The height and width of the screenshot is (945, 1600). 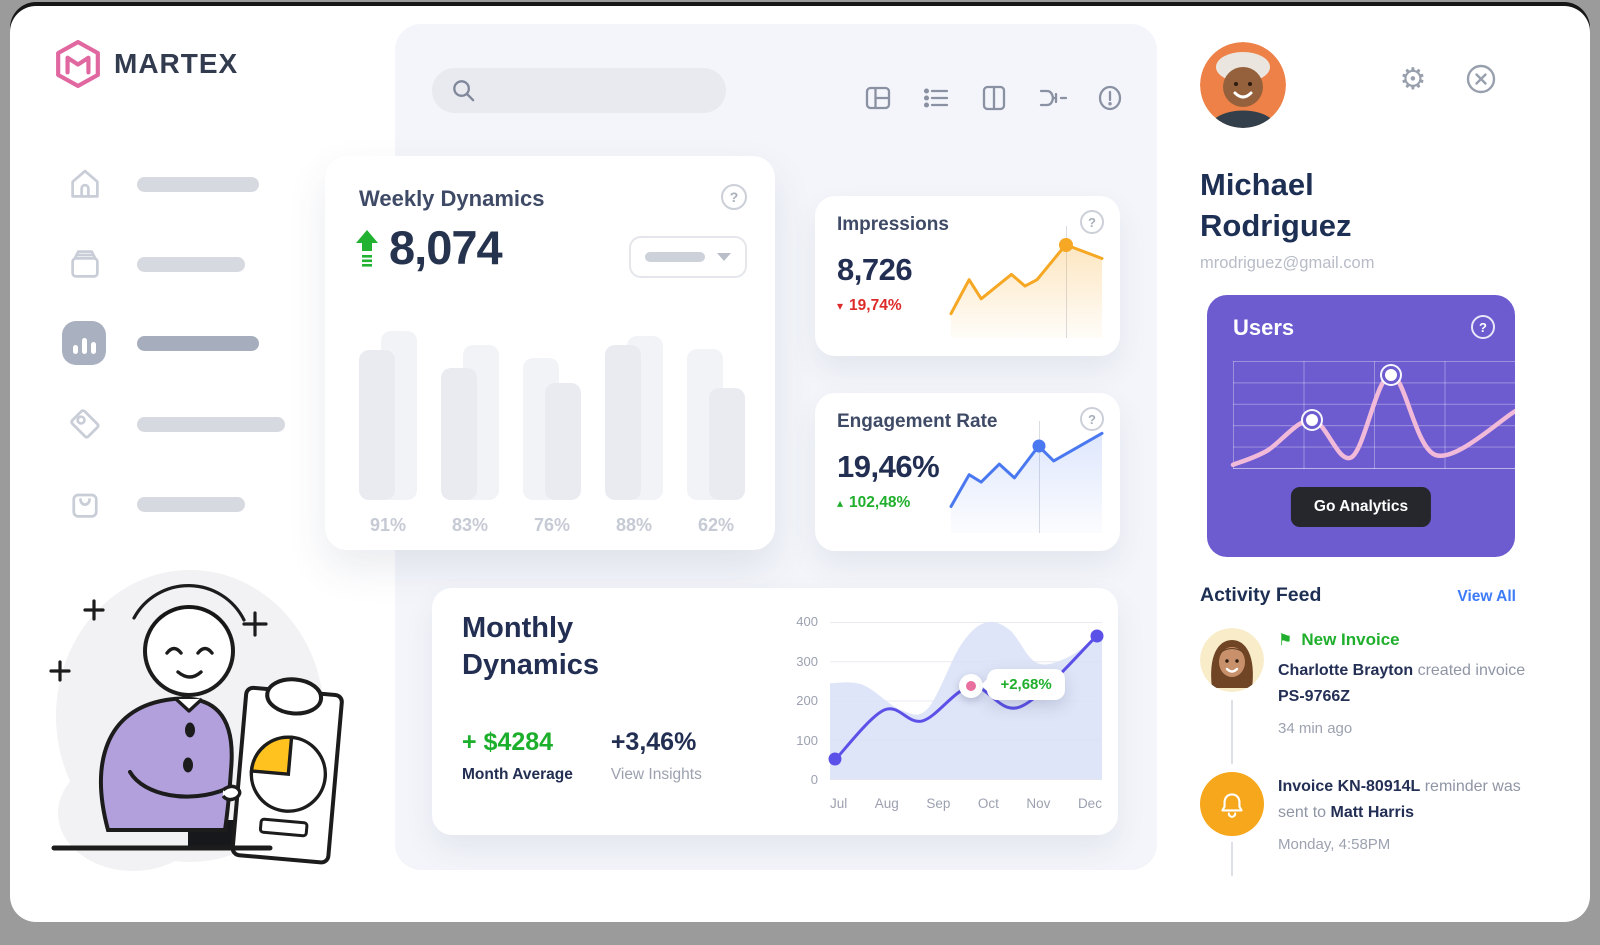 What do you see at coordinates (1243, 85) in the screenshot?
I see `user-avatar` at bounding box center [1243, 85].